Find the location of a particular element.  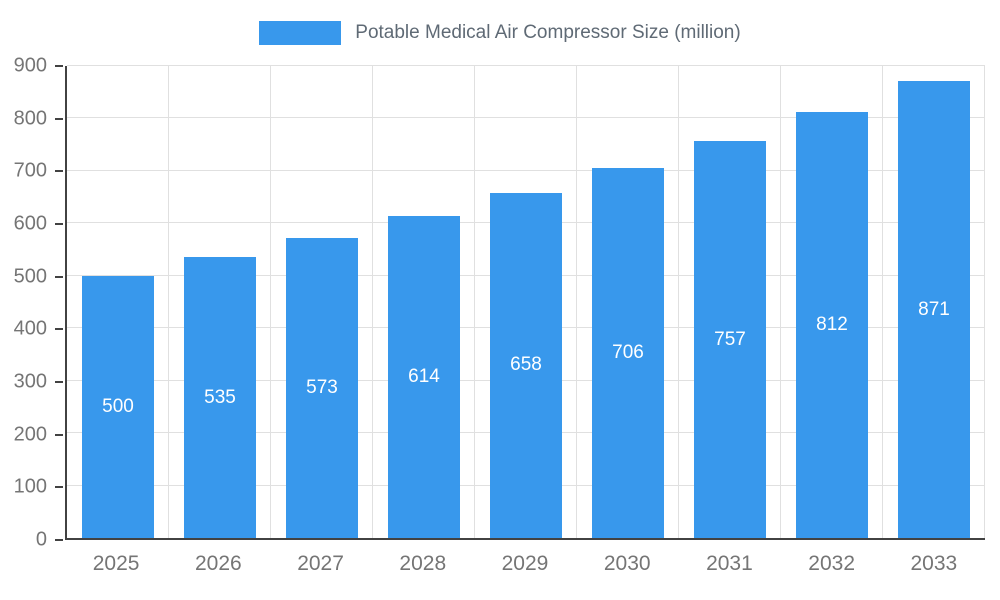

bar-2028: 614 is located at coordinates (424, 377).